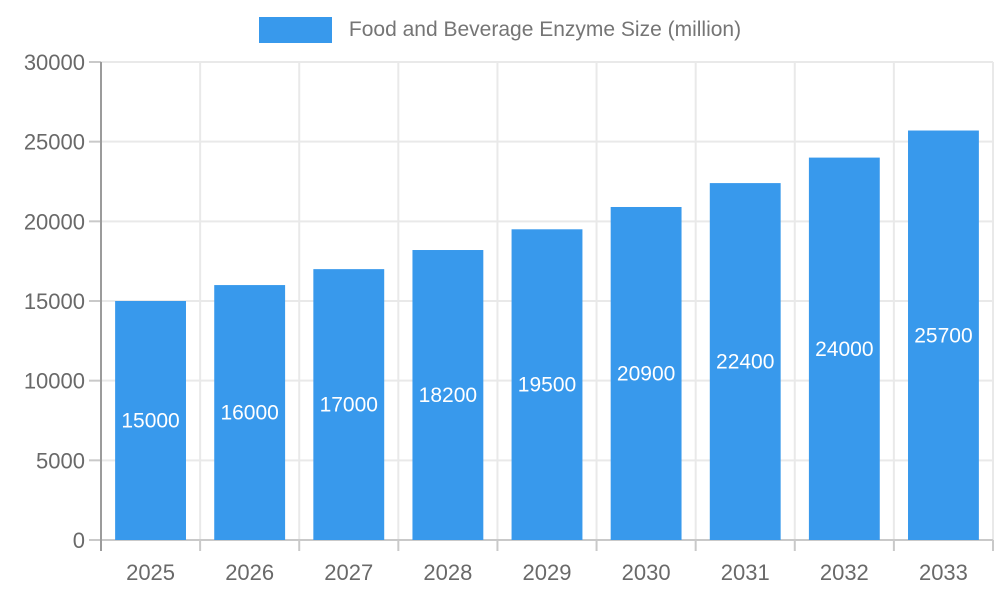 Image resolution: width=1000 pixels, height=600 pixels. Describe the element at coordinates (447, 572) in the screenshot. I see `x-tick-label: 2028` at that location.